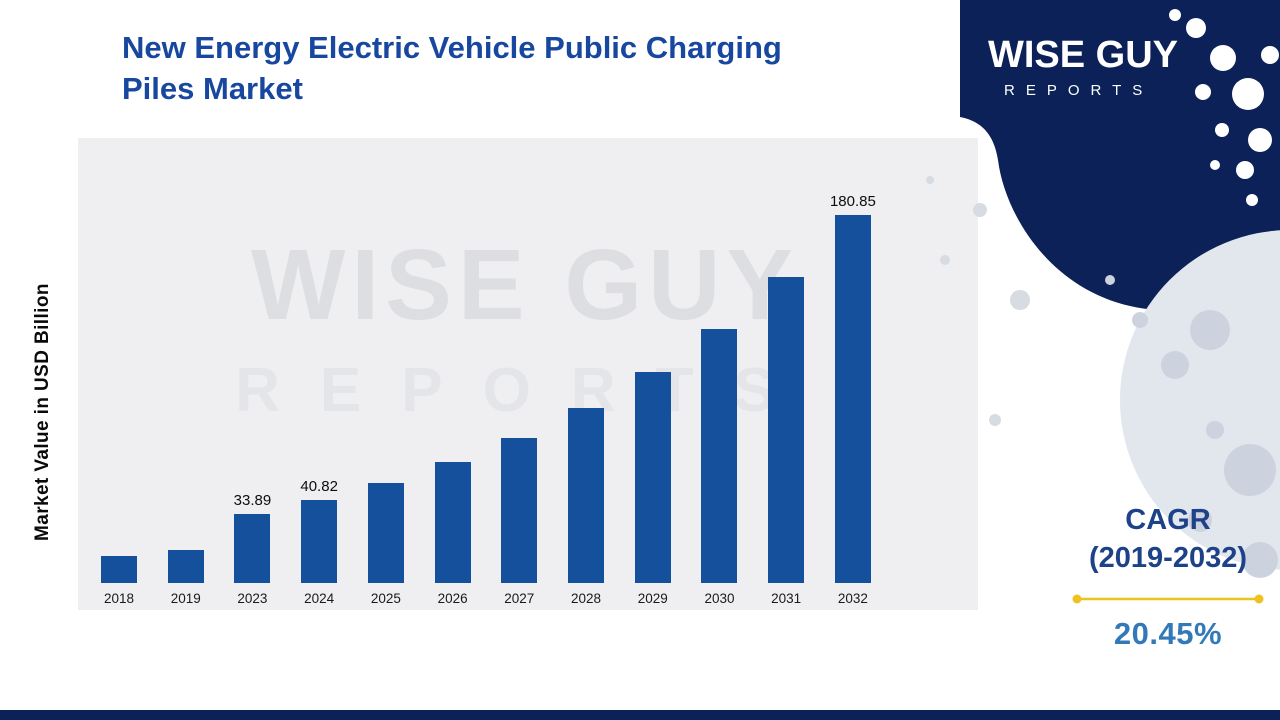  What do you see at coordinates (652, 598) in the screenshot?
I see `x-tick-label: 2029` at bounding box center [652, 598].